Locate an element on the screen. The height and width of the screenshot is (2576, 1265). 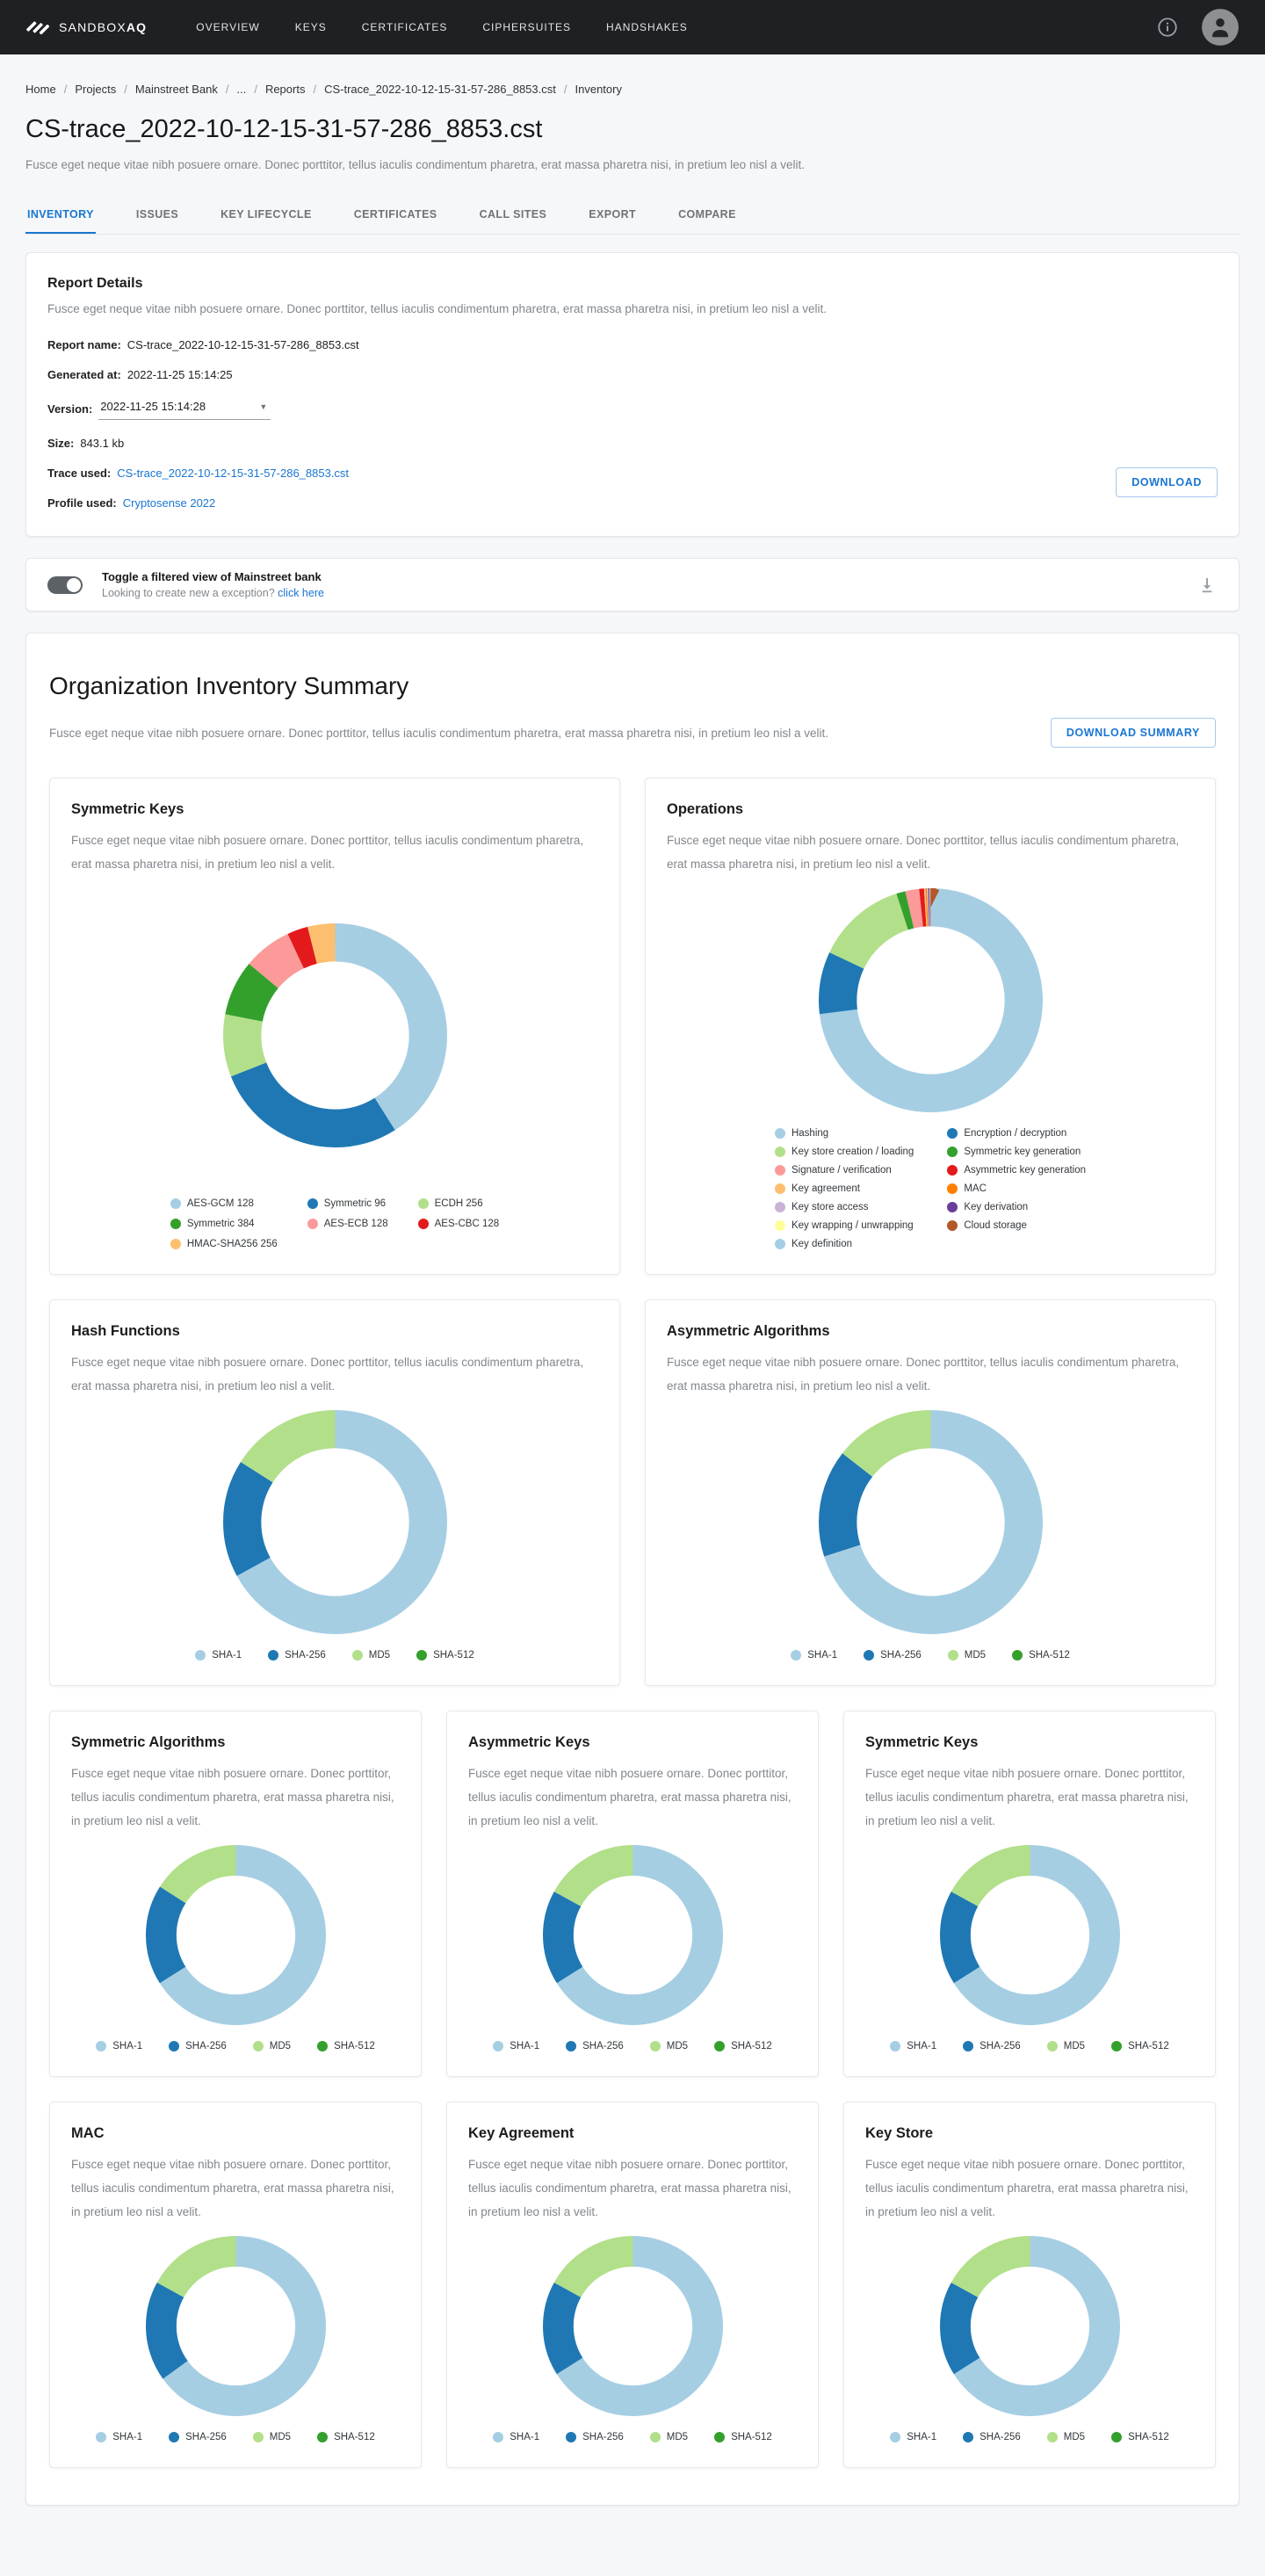
field-label: Report name: is located at coordinates (84, 344).